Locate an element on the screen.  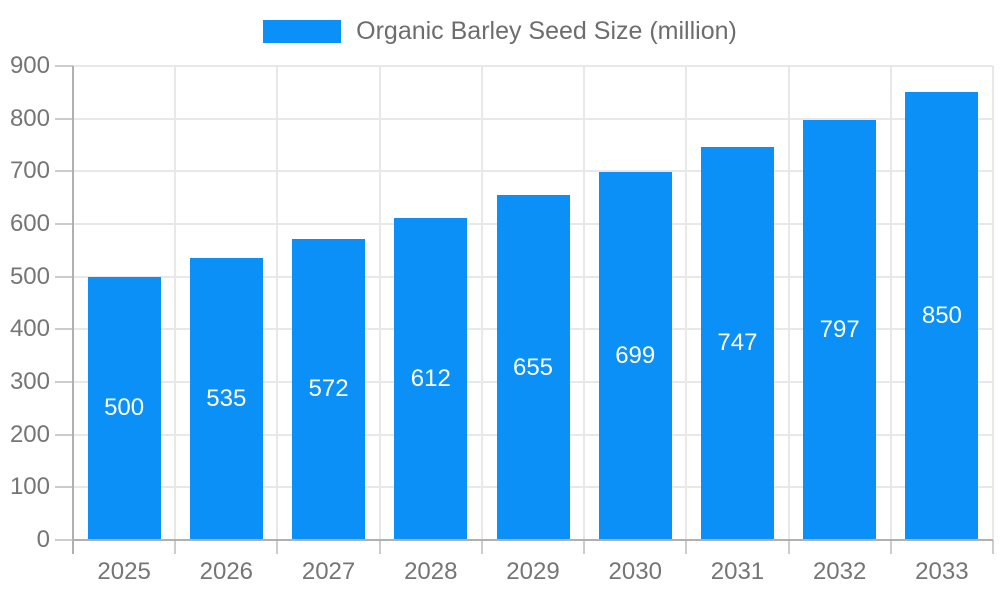
bar-value-label: 572 is located at coordinates (328, 389).